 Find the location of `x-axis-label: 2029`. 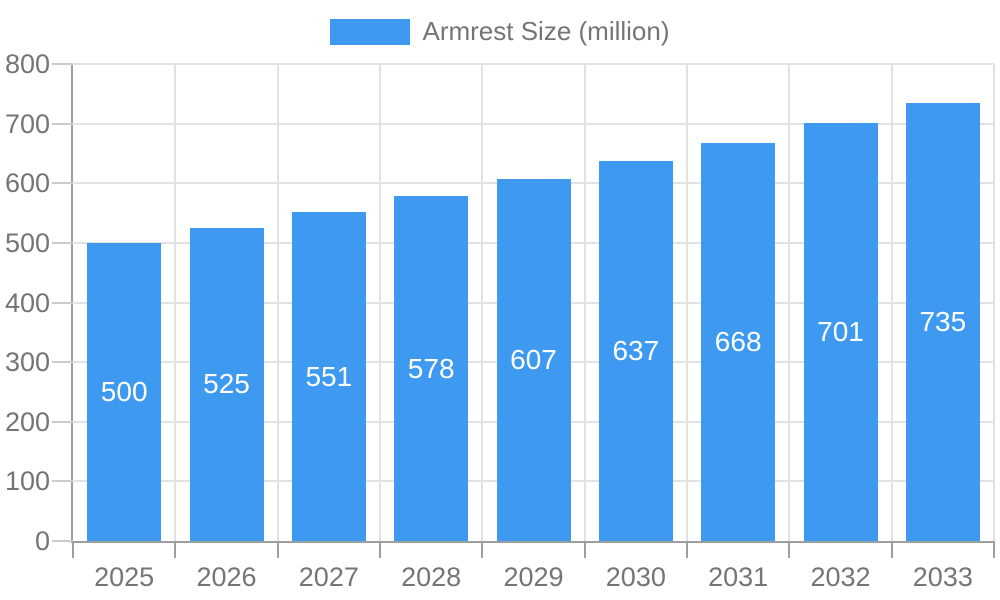

x-axis-label: 2029 is located at coordinates (533, 577).